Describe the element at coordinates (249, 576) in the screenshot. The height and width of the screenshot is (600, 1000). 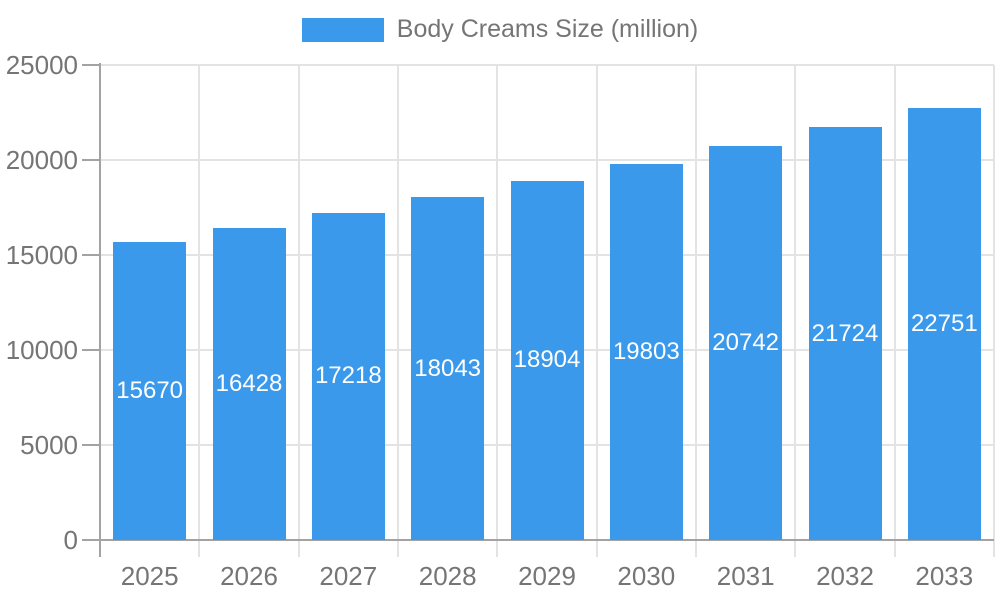
I see `x-tick-label: 2026` at that location.